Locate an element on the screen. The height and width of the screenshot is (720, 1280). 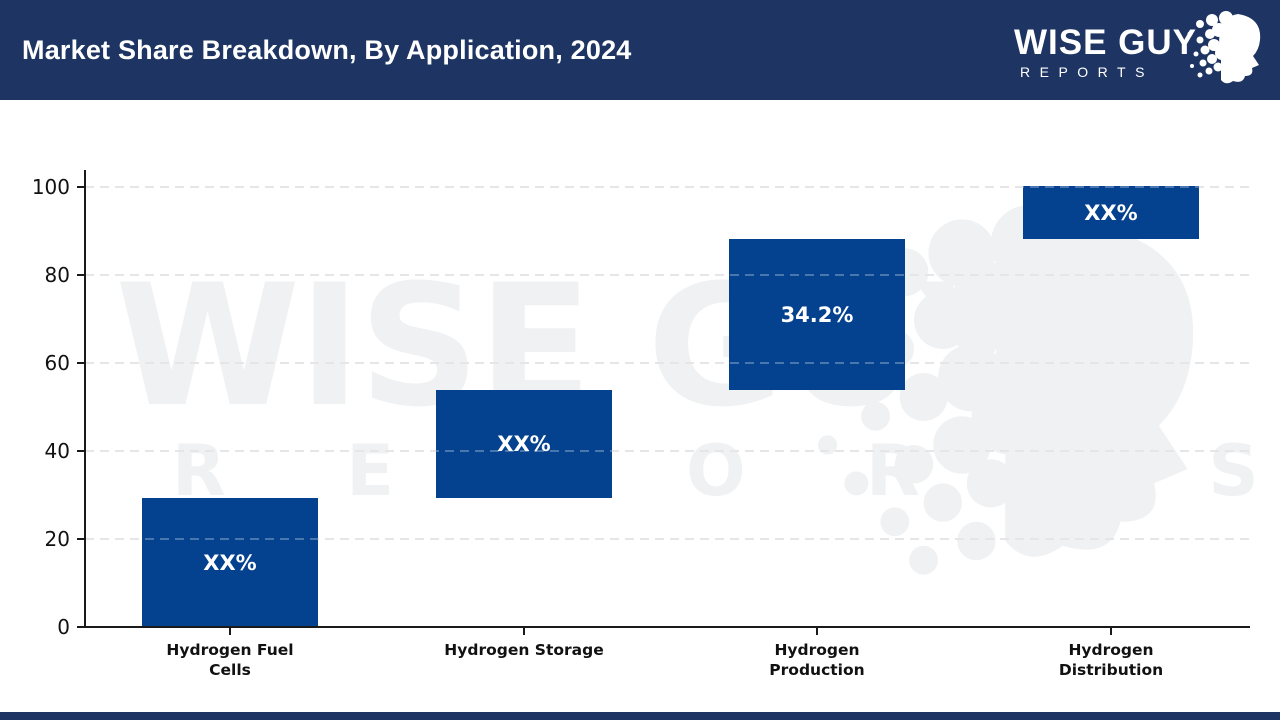
category-label: Hydrogen Fuel Cells is located at coordinates (230, 660).